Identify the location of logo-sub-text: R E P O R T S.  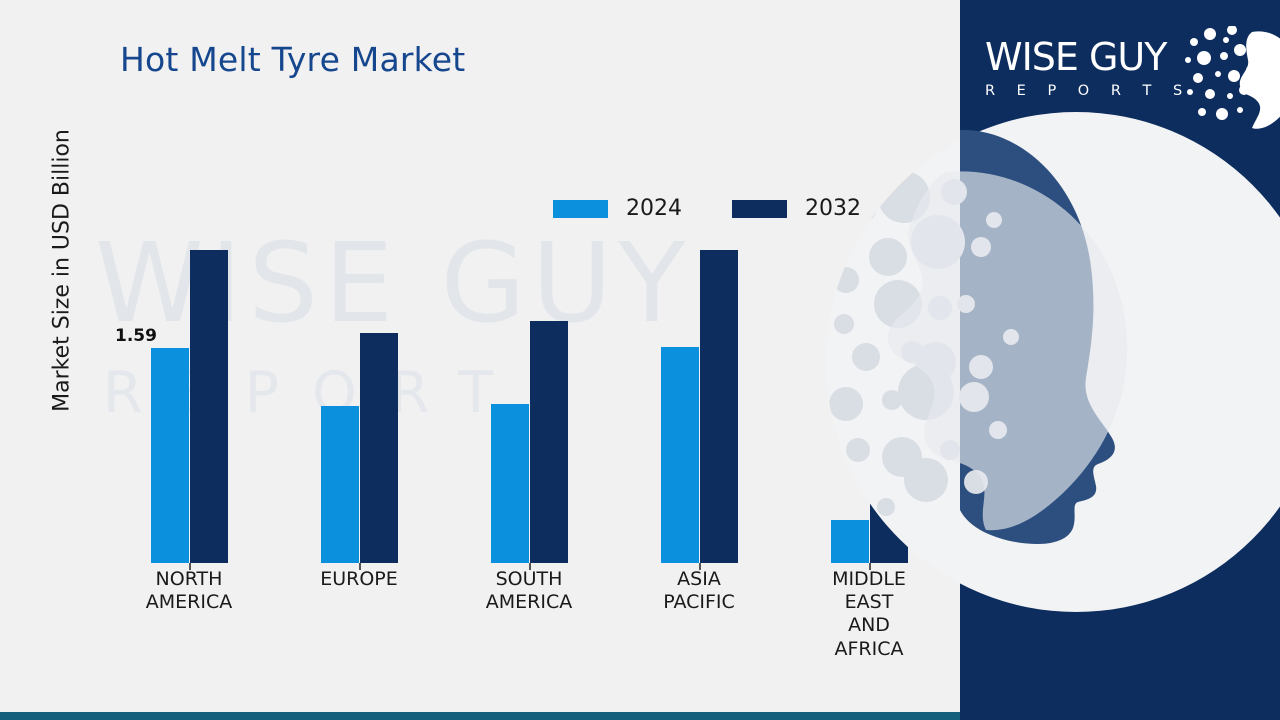
(1088, 91).